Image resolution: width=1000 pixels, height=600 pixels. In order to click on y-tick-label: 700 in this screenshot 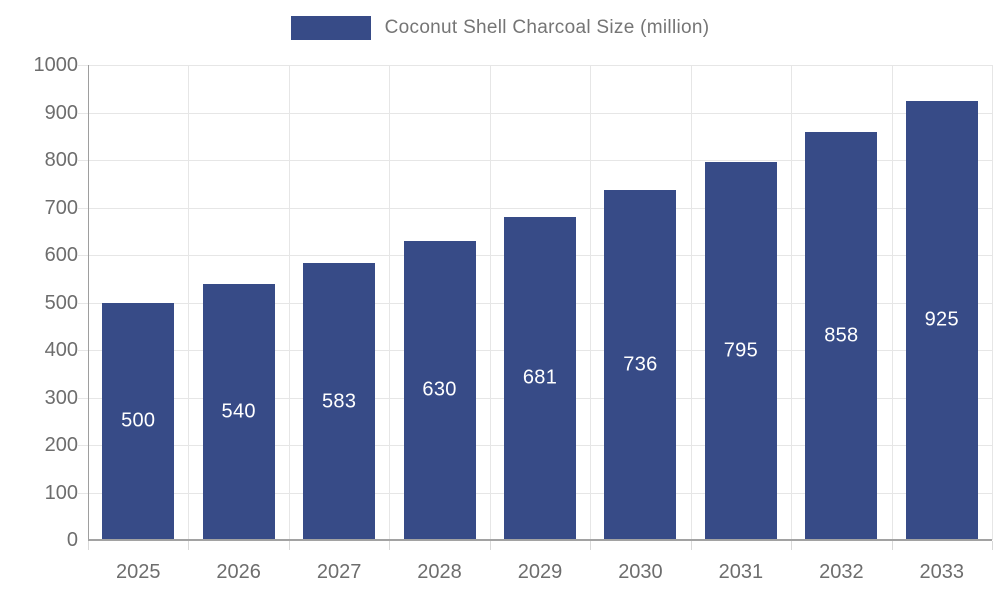, I will do `click(61, 207)`.